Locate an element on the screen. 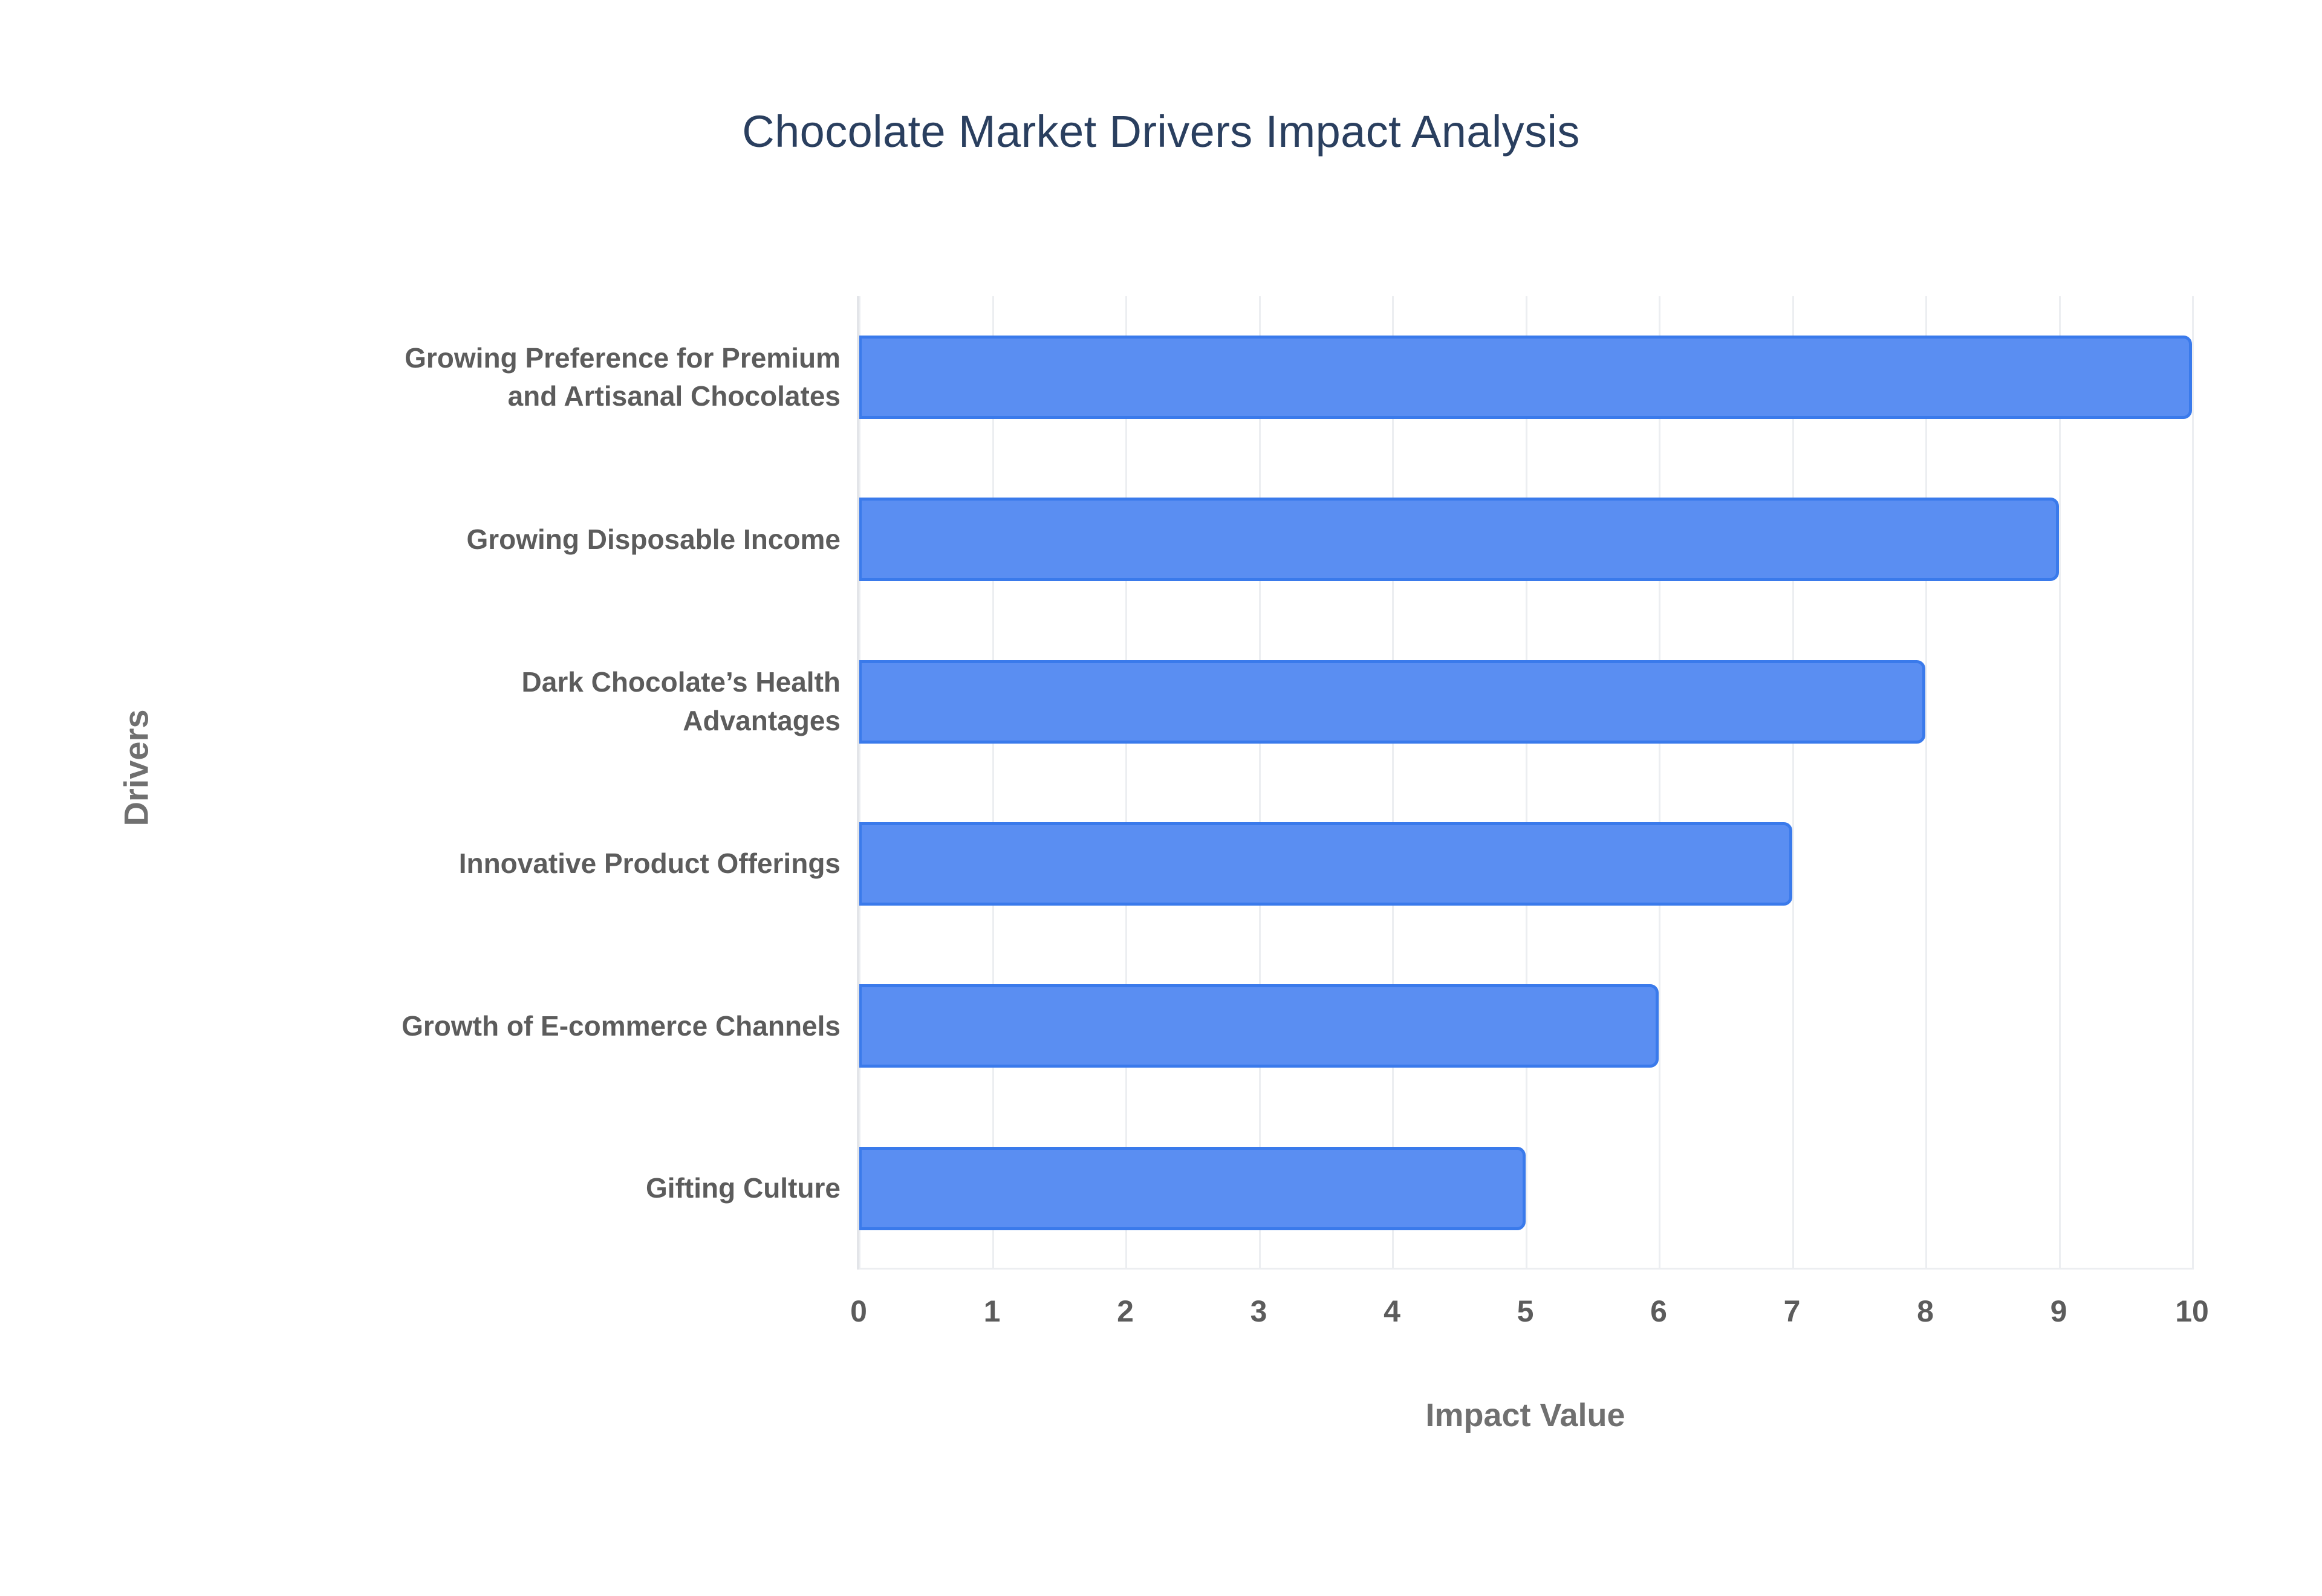 The height and width of the screenshot is (1596, 2322). y-axis-tick-label-line: Growing Disposable Income is located at coordinates (653, 539).